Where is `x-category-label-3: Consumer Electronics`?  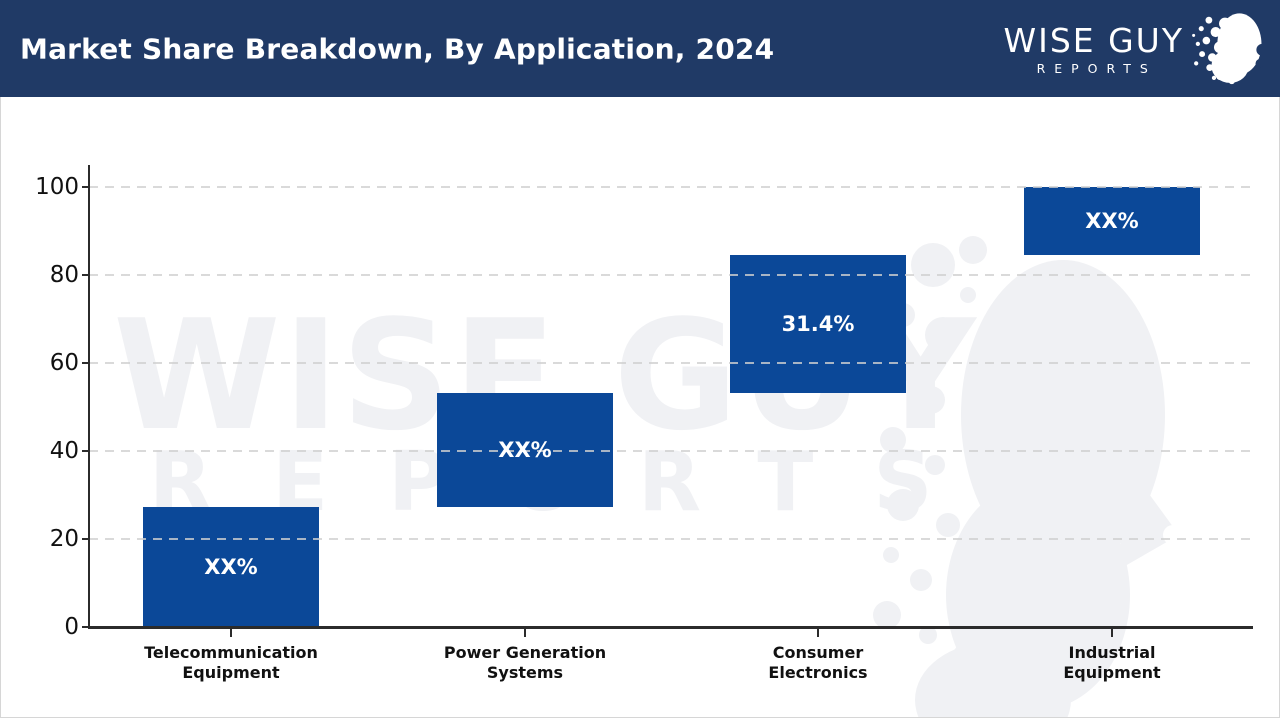 x-category-label-3: Consumer Electronics is located at coordinates (818, 663).